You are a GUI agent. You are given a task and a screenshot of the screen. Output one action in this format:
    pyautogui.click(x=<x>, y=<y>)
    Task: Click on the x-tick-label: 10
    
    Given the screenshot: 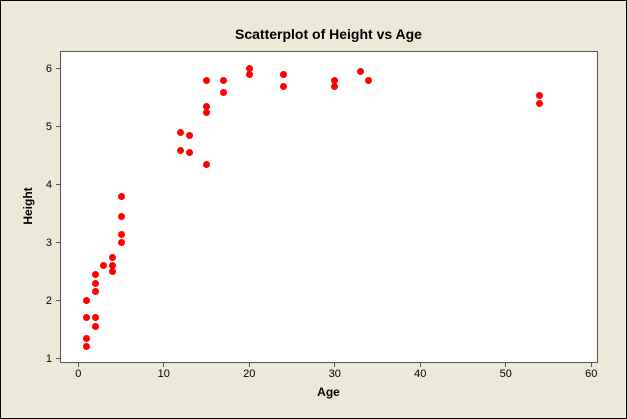 What is the action you would take?
    pyautogui.click(x=163, y=374)
    